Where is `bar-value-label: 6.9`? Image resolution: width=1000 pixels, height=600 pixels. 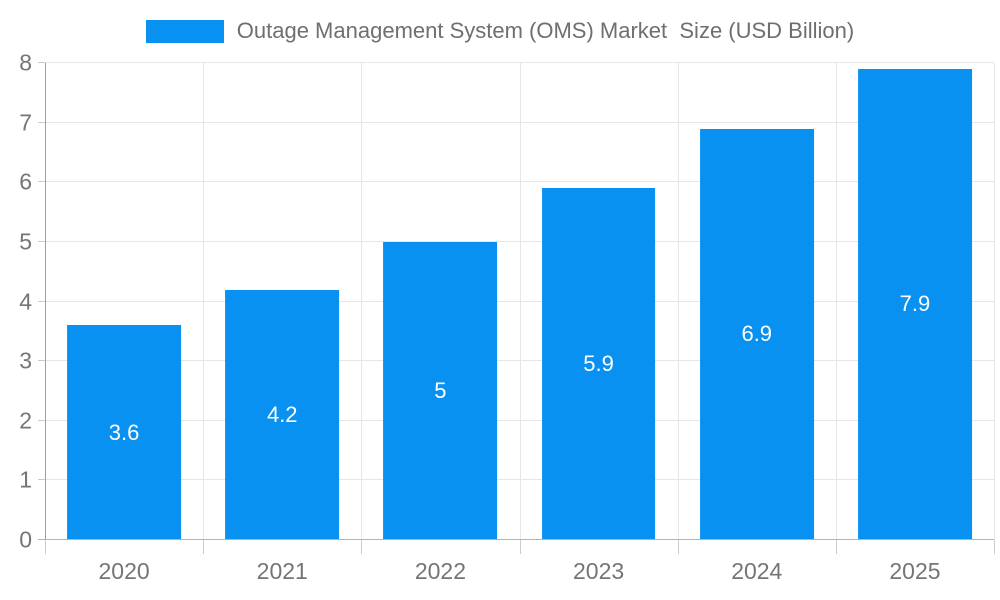 bar-value-label: 6.9 is located at coordinates (757, 334).